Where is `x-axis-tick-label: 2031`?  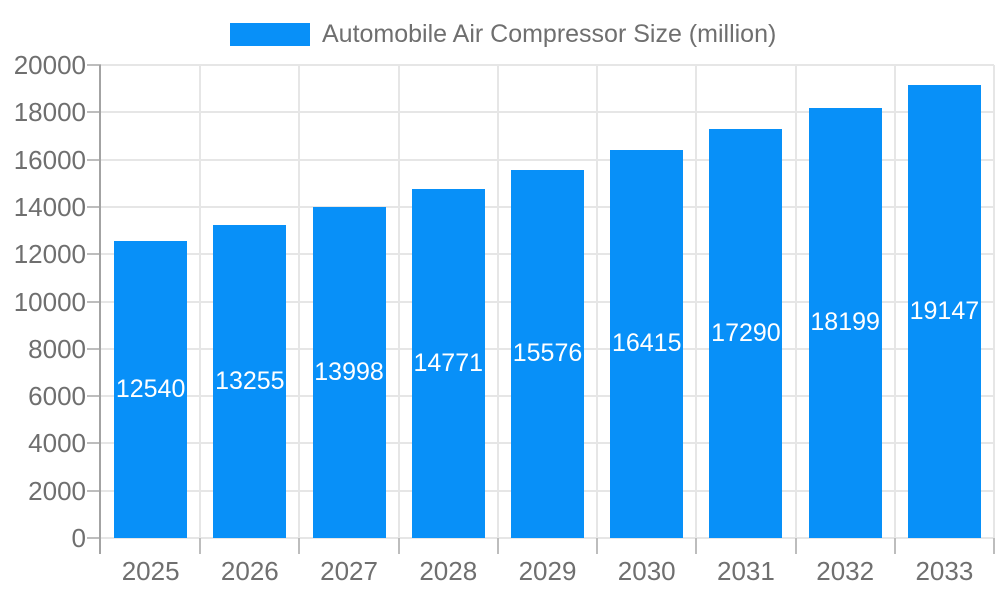
x-axis-tick-label: 2031 is located at coordinates (746, 571).